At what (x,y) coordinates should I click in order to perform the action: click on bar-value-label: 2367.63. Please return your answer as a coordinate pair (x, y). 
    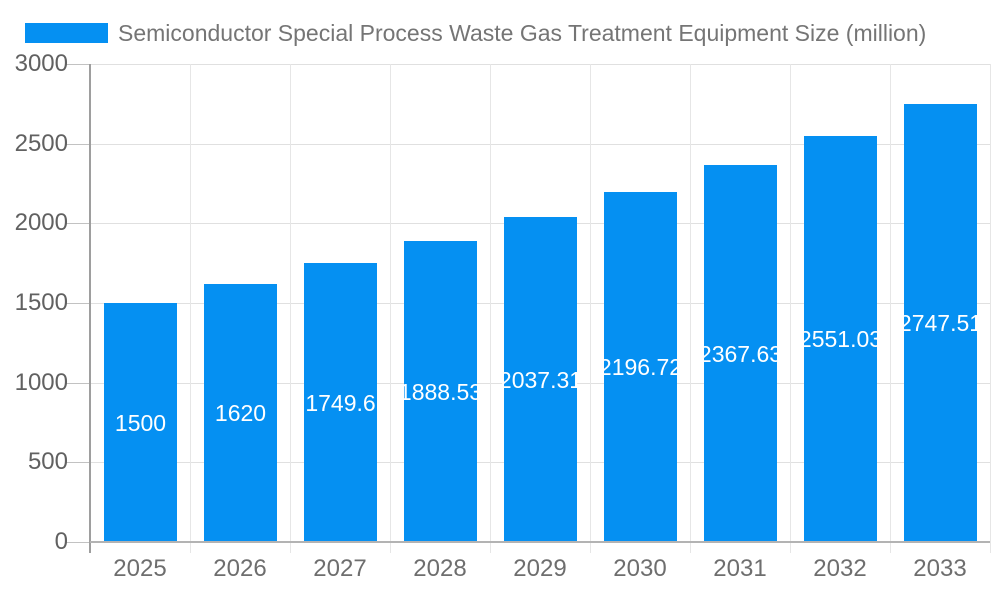
    Looking at the image, I should click on (740, 353).